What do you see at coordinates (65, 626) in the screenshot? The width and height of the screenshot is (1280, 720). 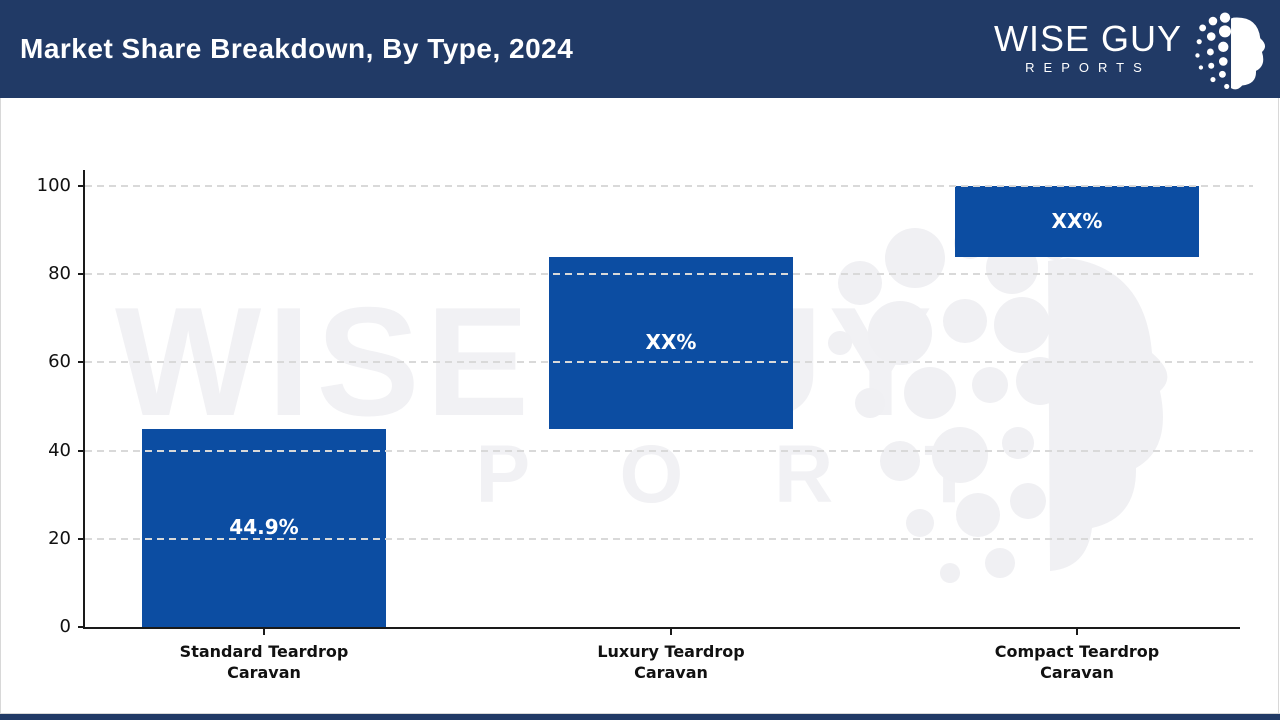 I see `y-tick-label-0: 0` at bounding box center [65, 626].